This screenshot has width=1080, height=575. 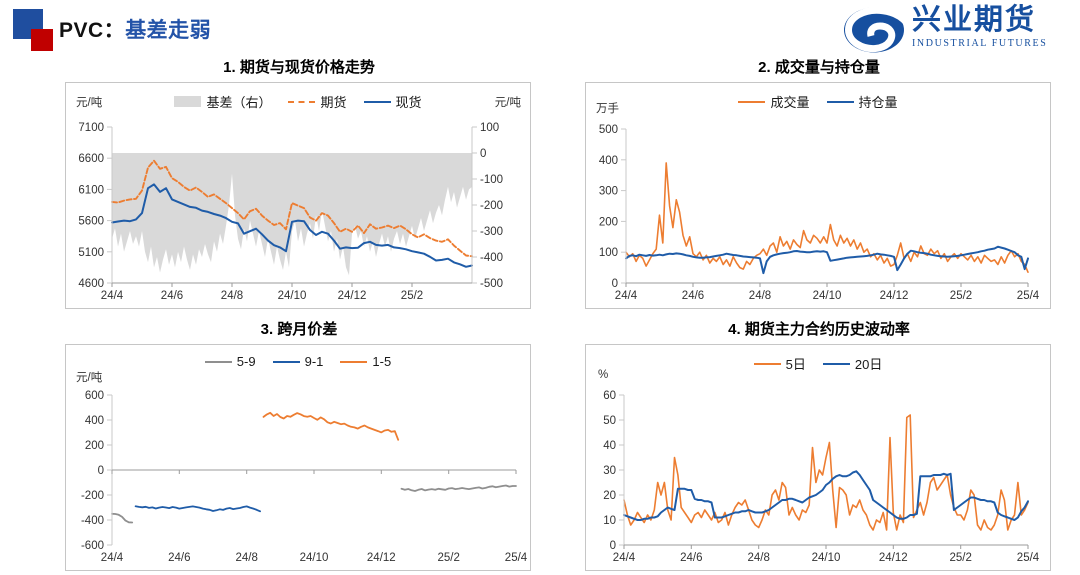 I want to click on legend-item-basis: 基差（右）, so click(x=222, y=101).